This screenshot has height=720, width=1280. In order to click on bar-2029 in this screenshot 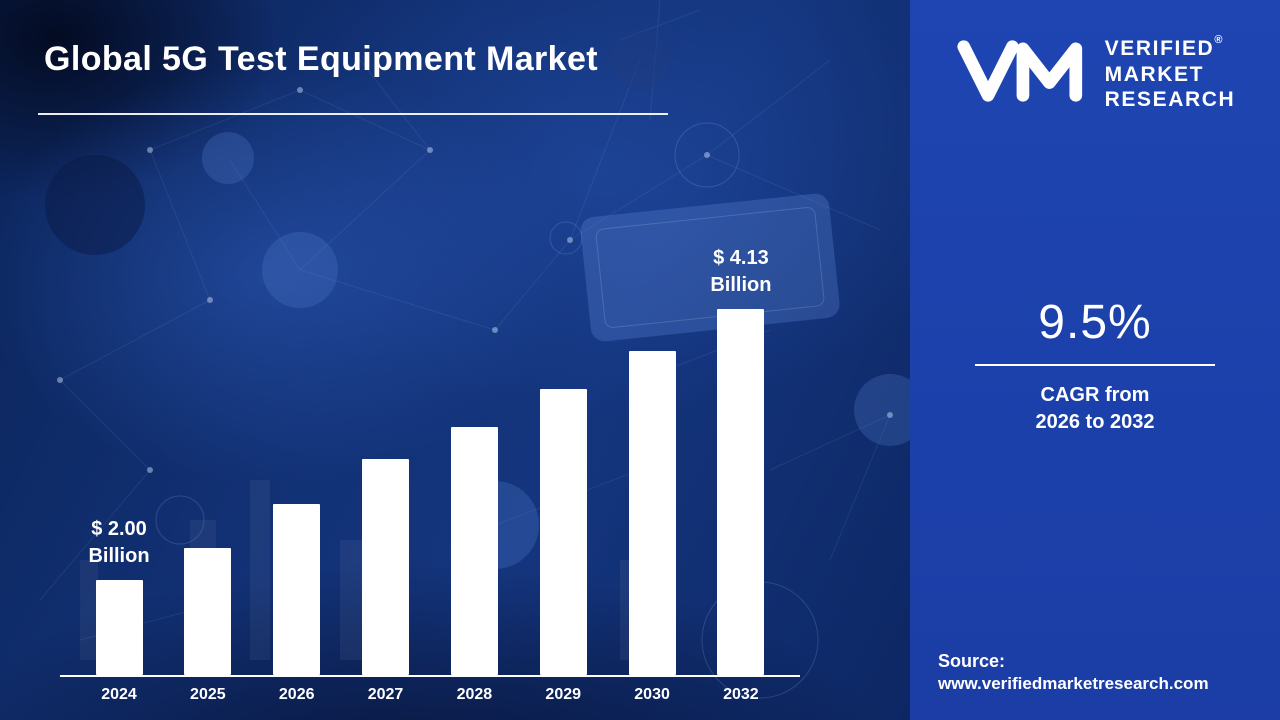, I will do `click(563, 532)`.